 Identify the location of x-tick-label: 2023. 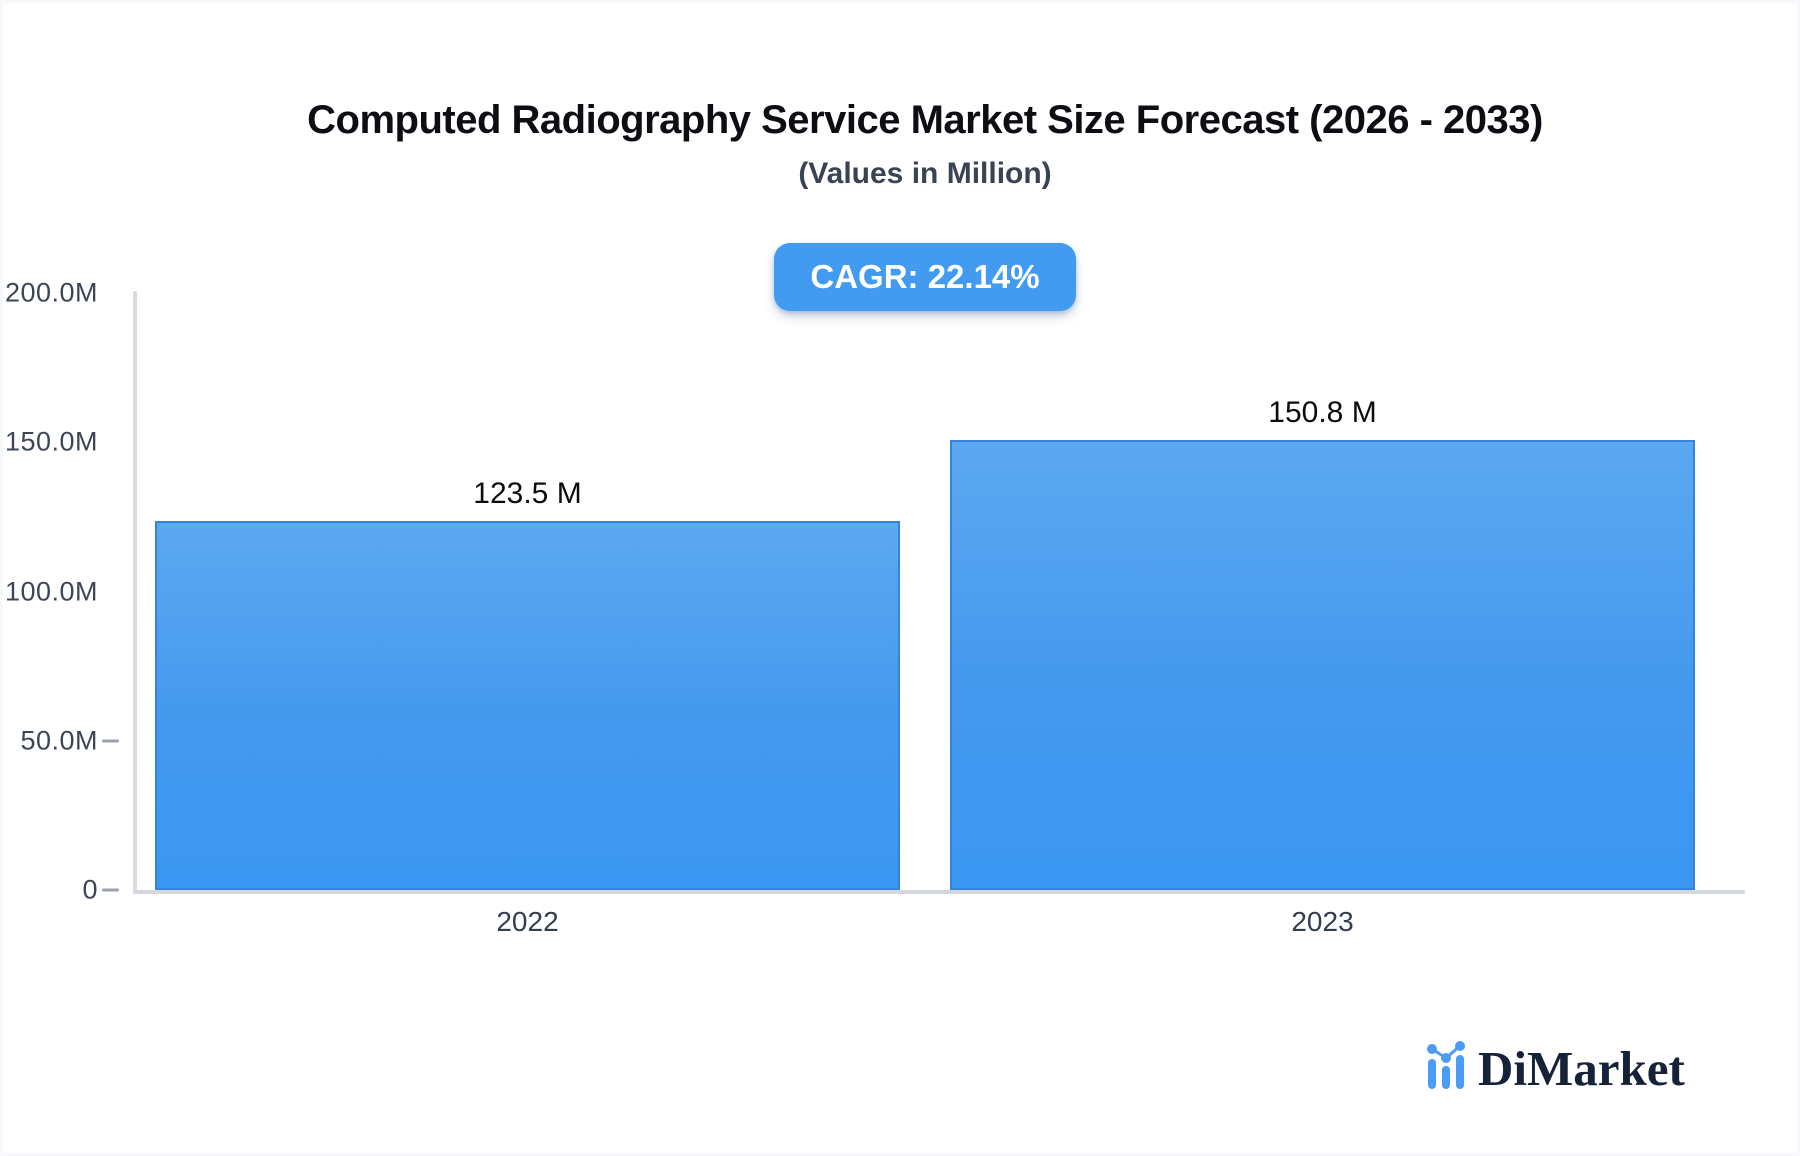
(1322, 921).